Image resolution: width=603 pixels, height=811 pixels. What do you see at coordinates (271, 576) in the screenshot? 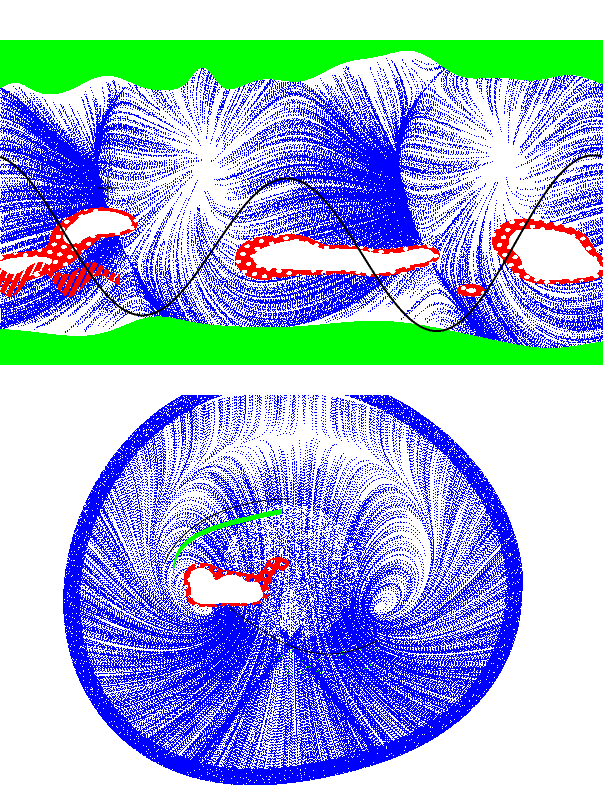
I see `bottom-separatrix-curve` at bounding box center [271, 576].